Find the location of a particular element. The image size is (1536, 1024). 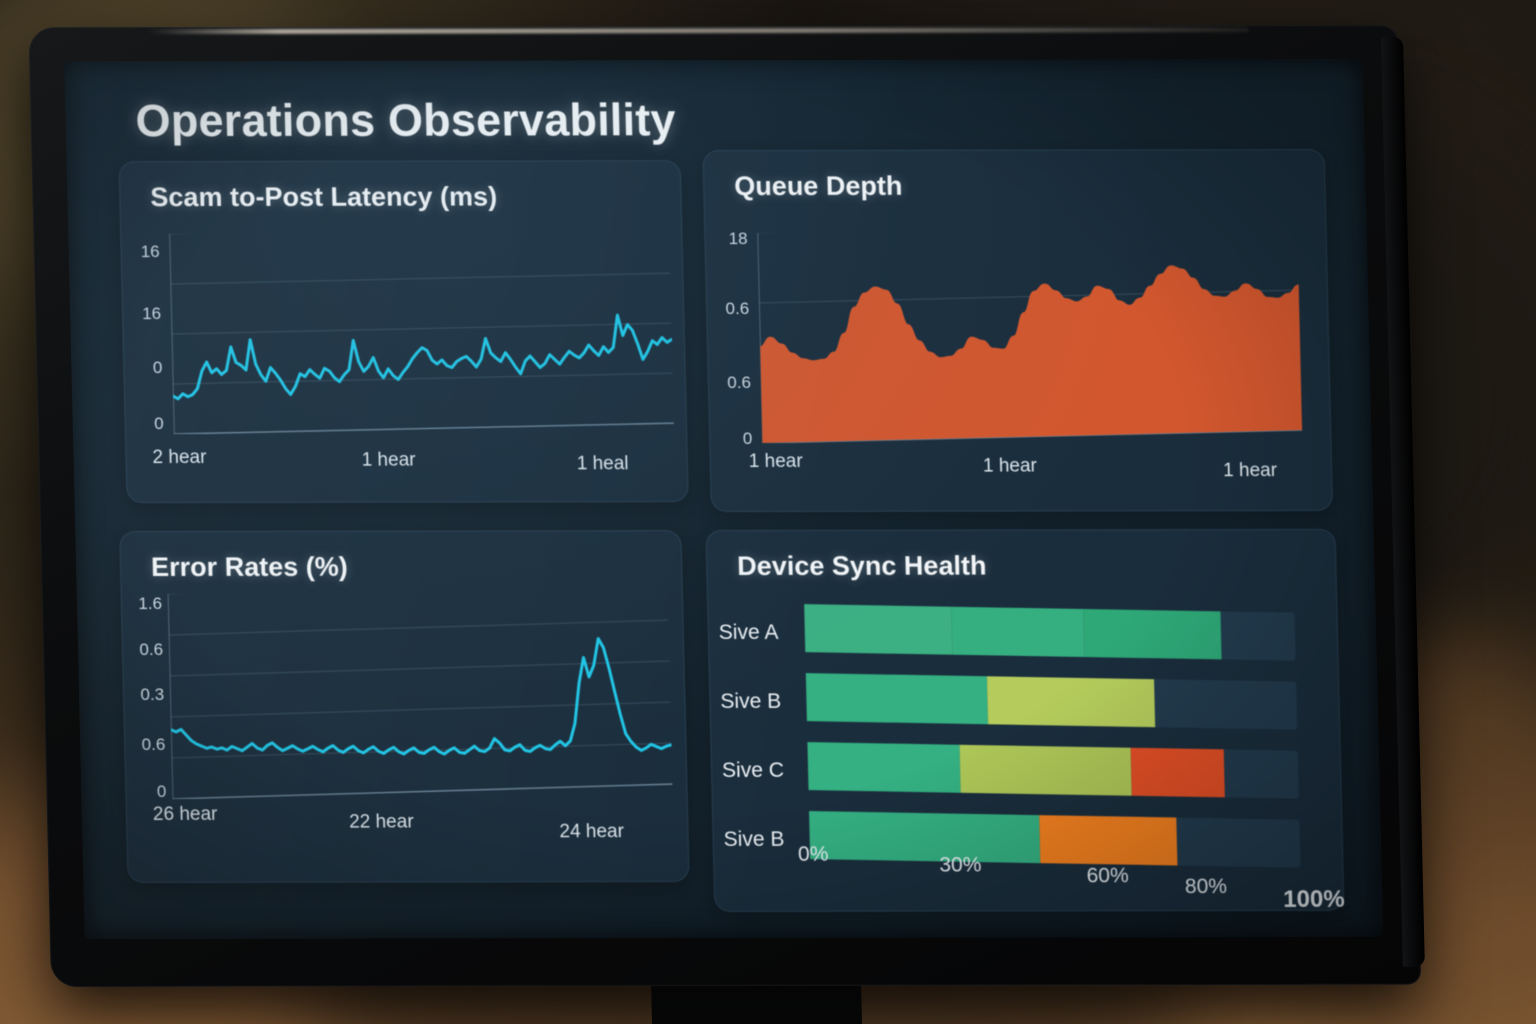

device-row-label: Sive C is located at coordinates (753, 770).